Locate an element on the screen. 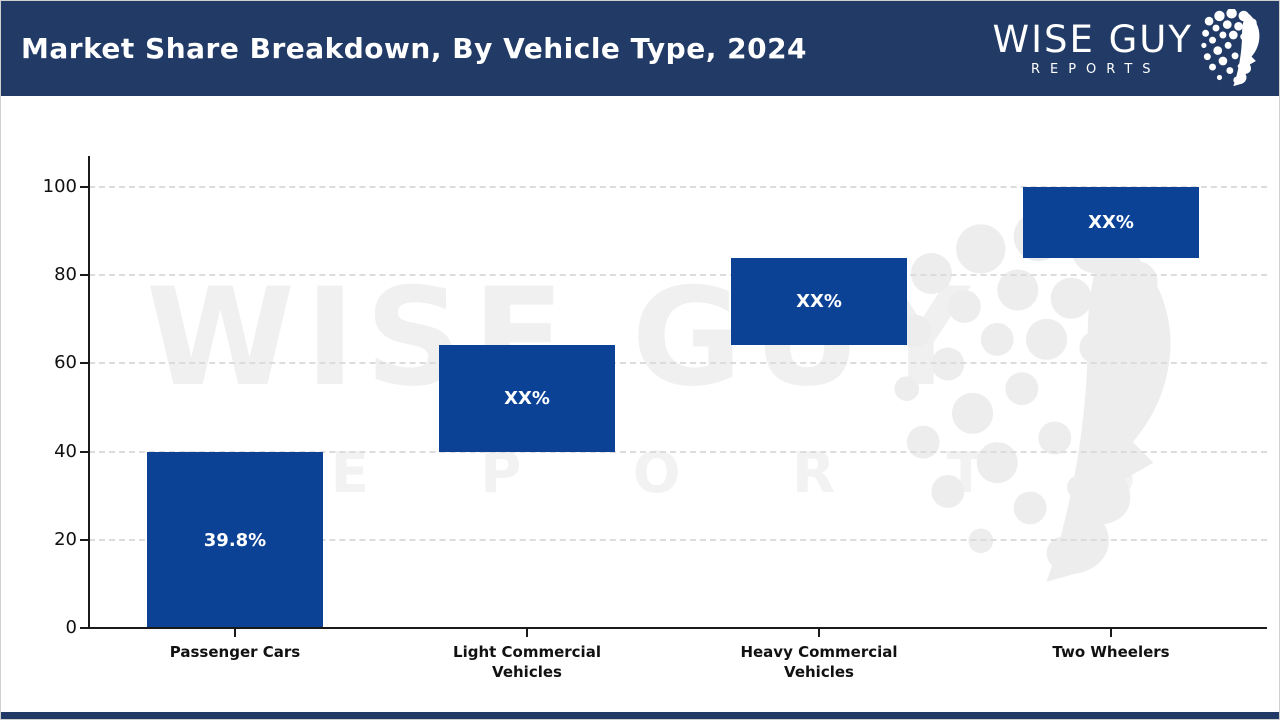  bar: 39.8% is located at coordinates (235, 540).